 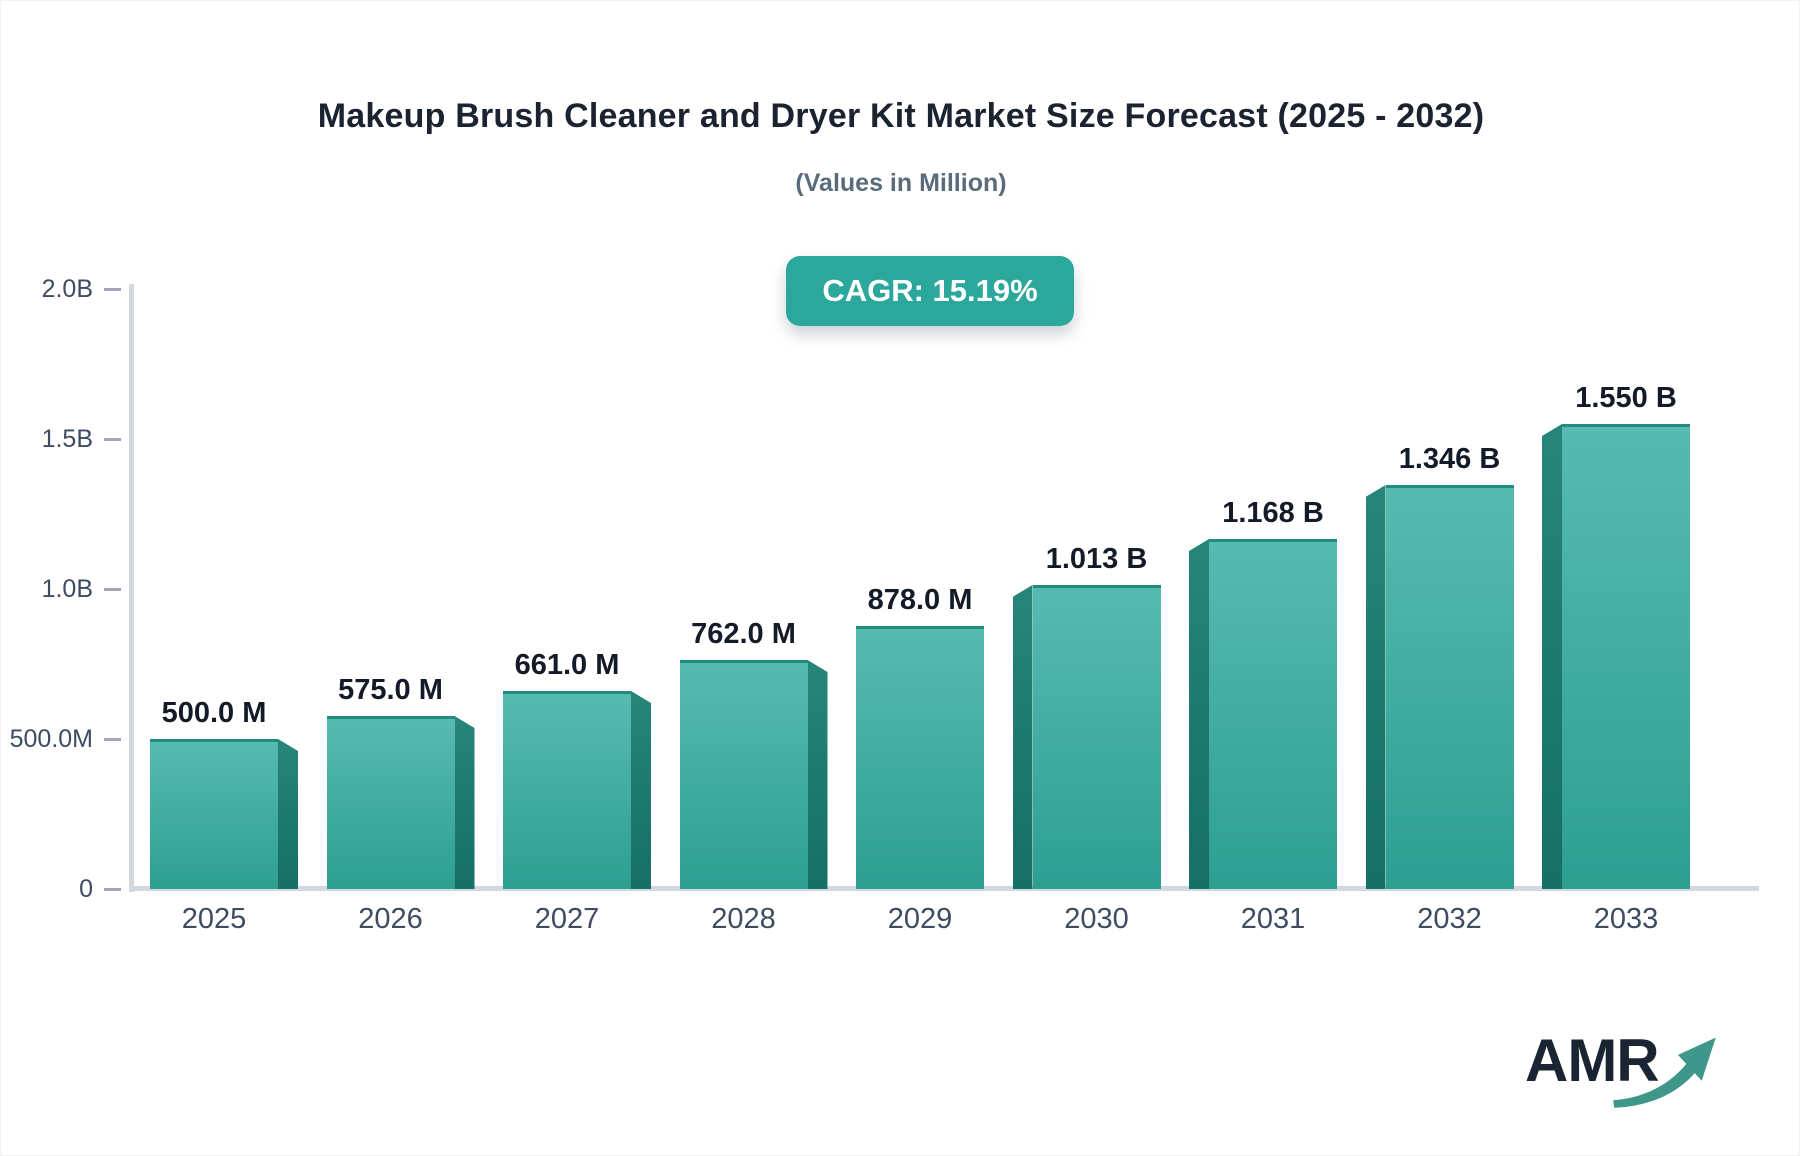 I want to click on chart-subtitle: (Values in Million), so click(x=901, y=183).